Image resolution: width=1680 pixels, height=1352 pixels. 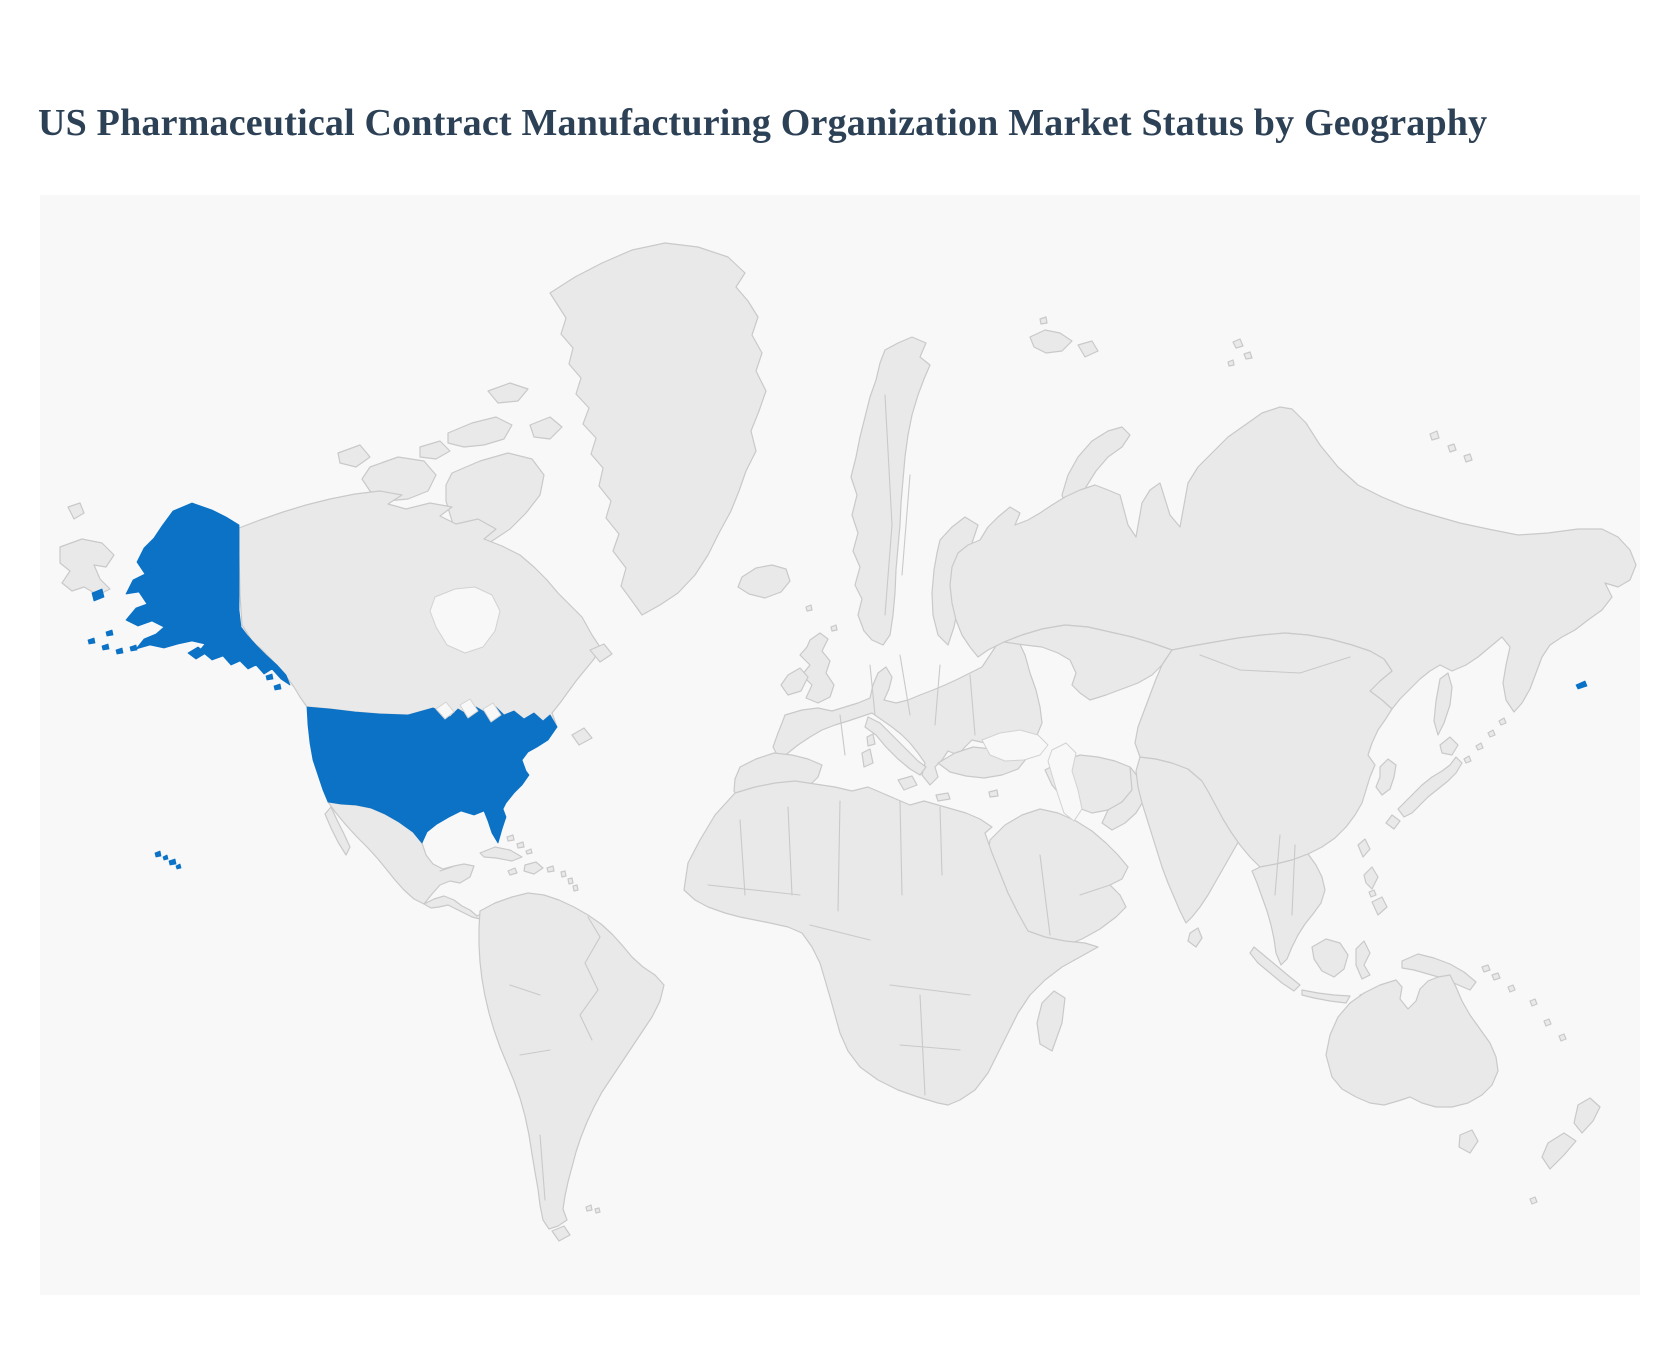 What do you see at coordinates (1571, 1133) in the screenshot?
I see `region-new-zealand` at bounding box center [1571, 1133].